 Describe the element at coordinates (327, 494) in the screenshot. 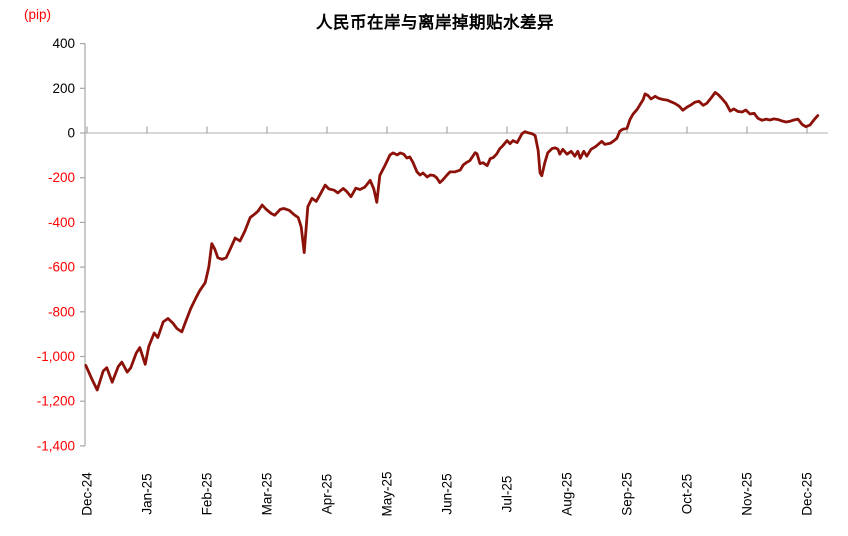

I see `x-axis-tick-label: Apr-25` at that location.